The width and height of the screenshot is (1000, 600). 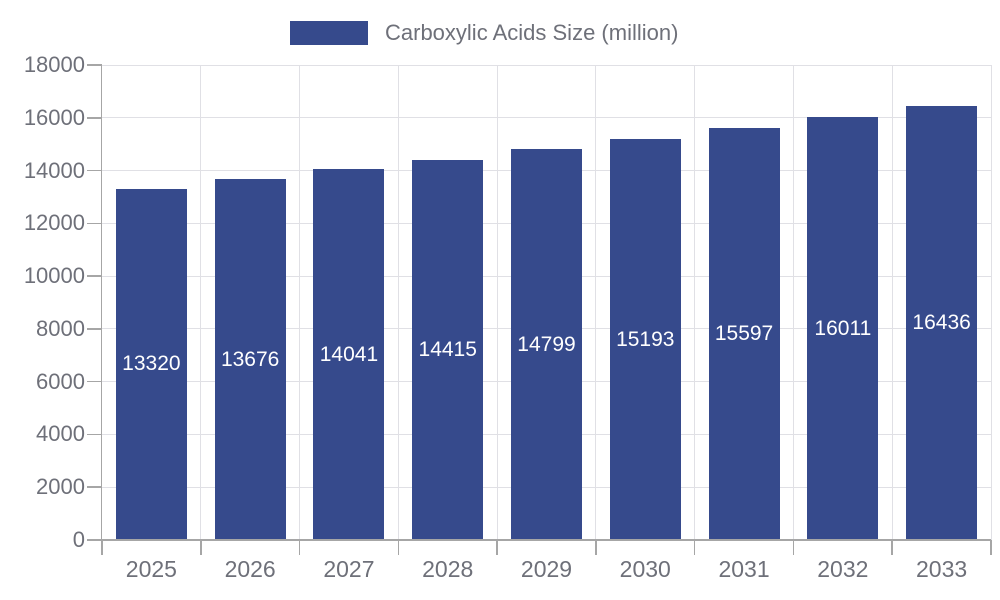 I want to click on bar-value-label: 14415, so click(x=447, y=349).